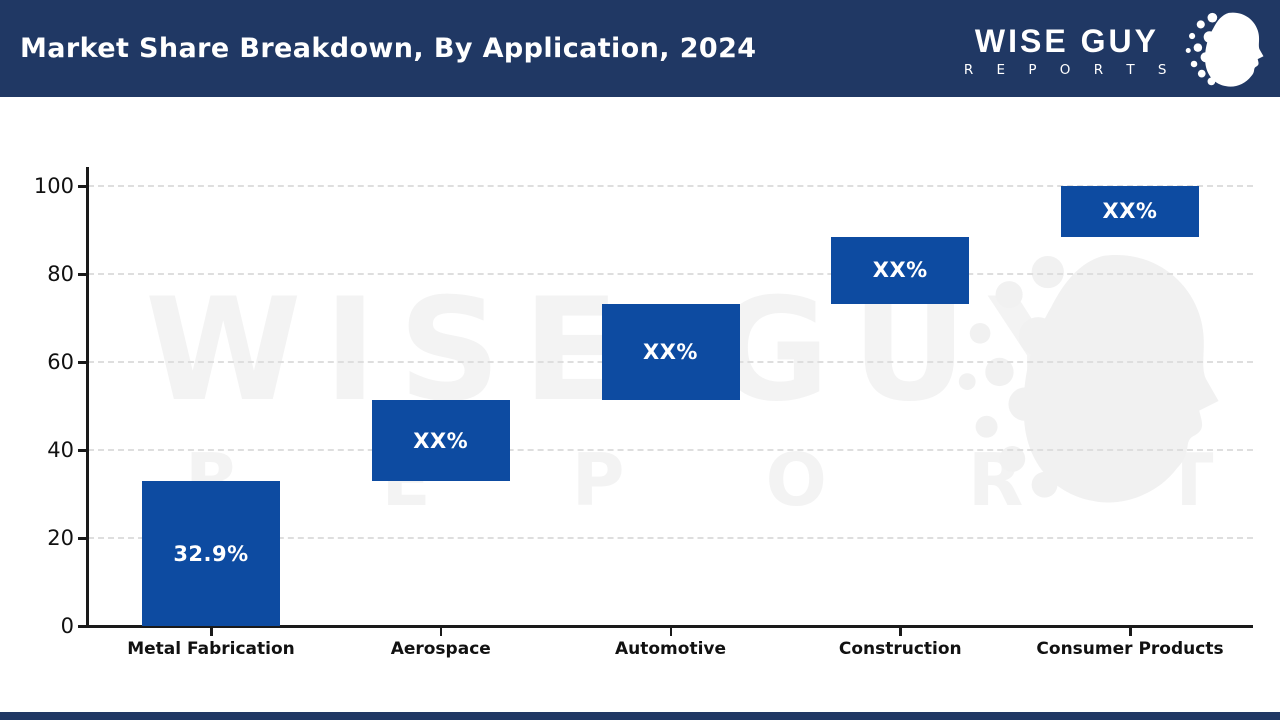 This screenshot has height=720, width=1280. I want to click on brand-head-dots-icon, so click(1224, 49).